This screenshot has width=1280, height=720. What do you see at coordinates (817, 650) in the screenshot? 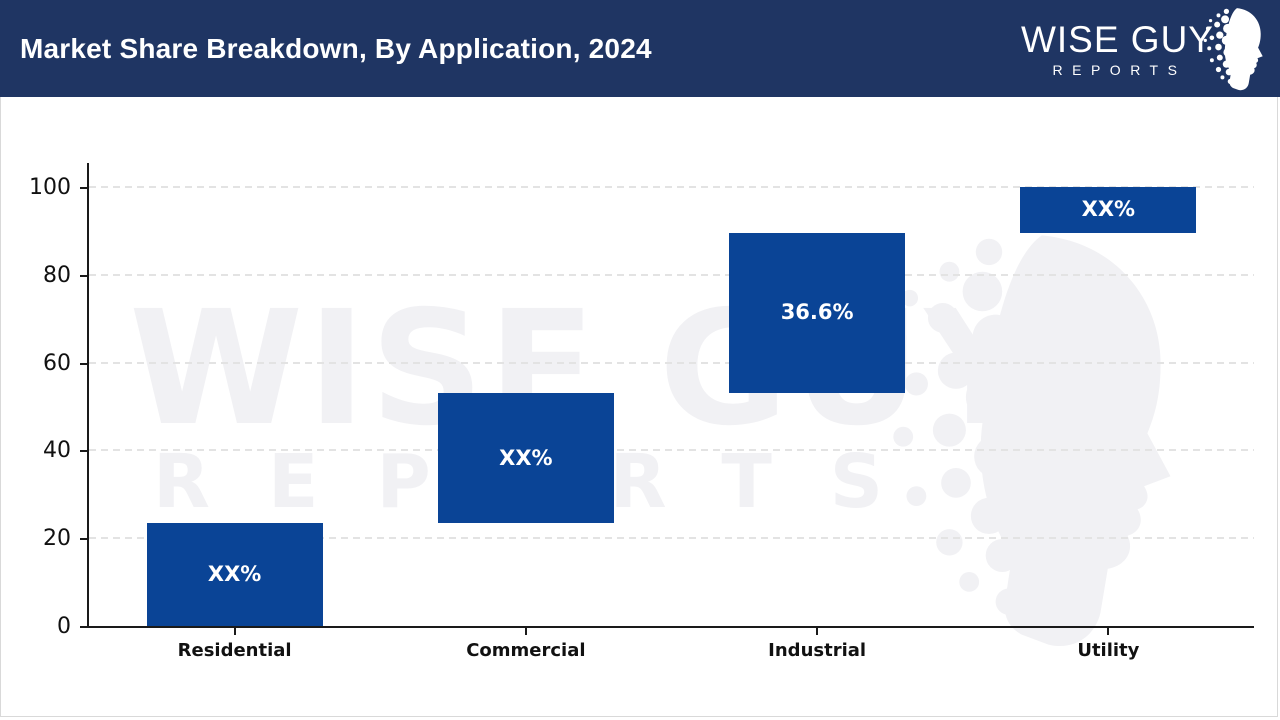
I see `x-axis-label-industrial: Industrial` at bounding box center [817, 650].